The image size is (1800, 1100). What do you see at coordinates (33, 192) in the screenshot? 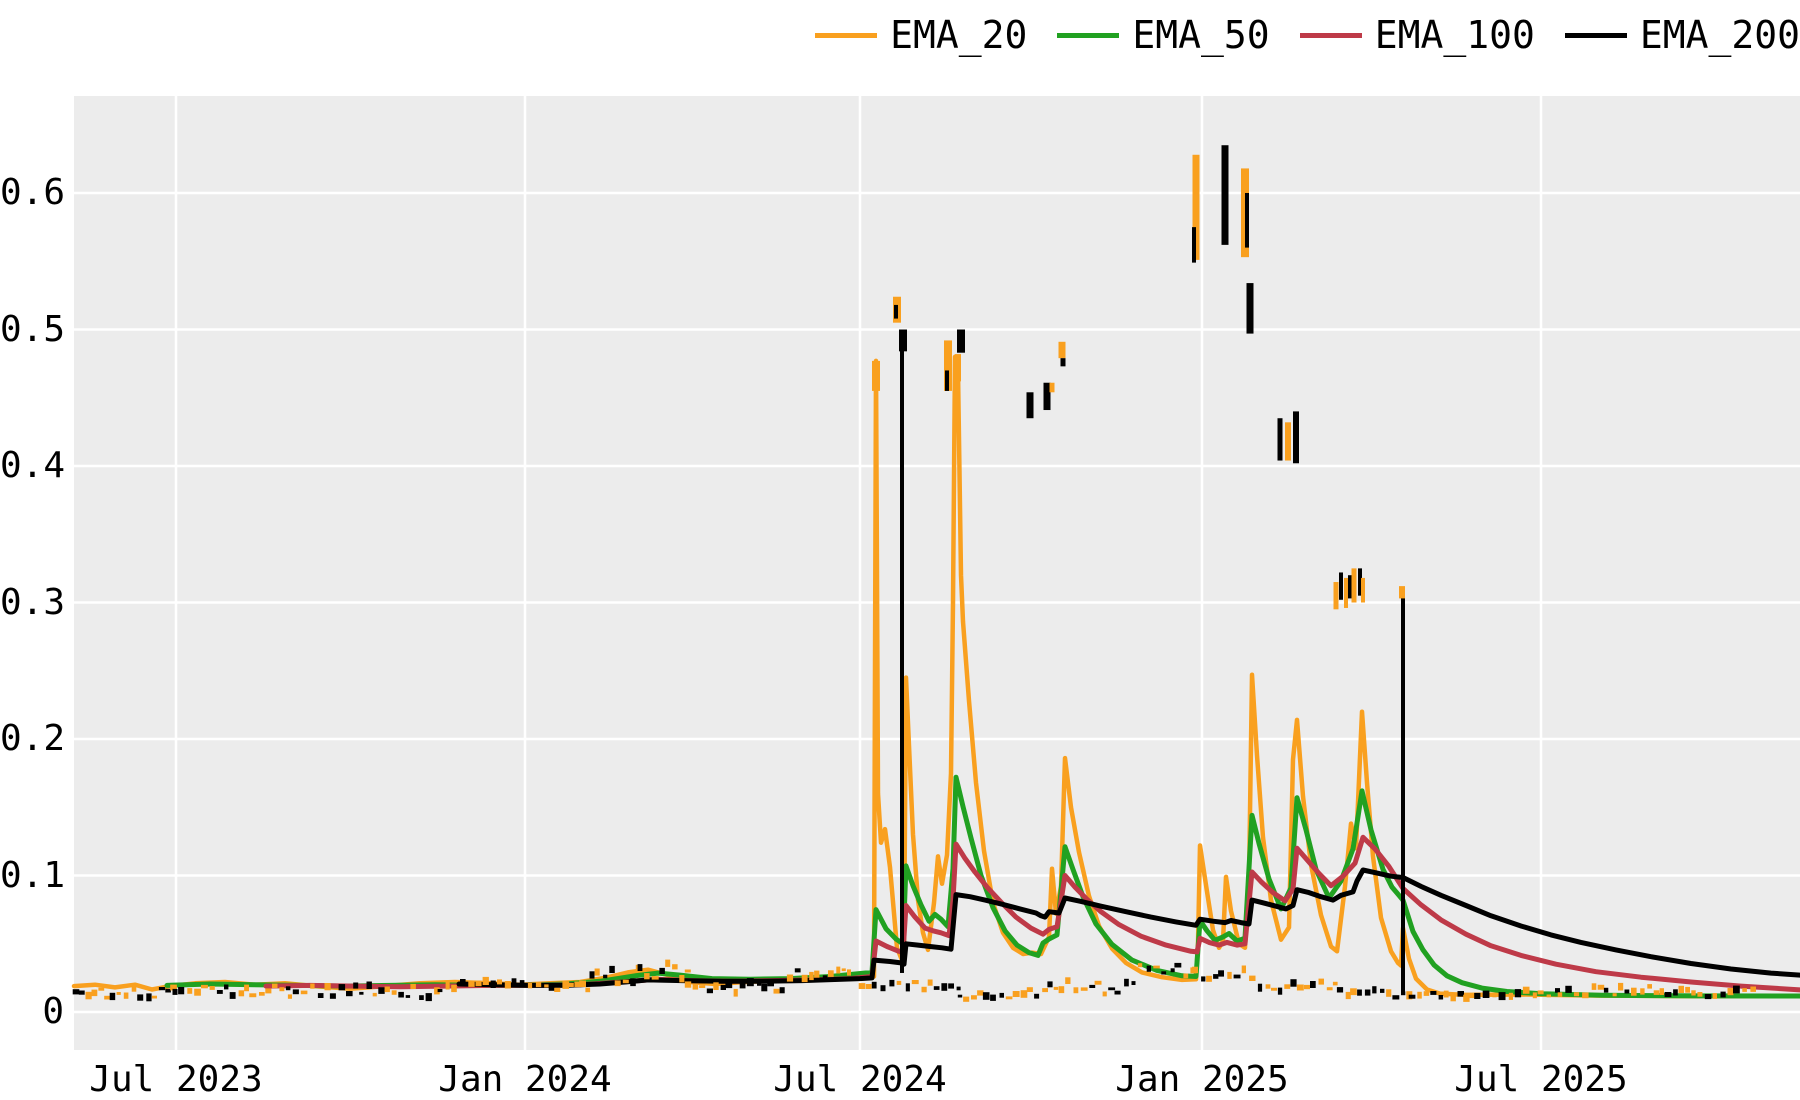
I see `y-tick-label-0-6: 0.6` at bounding box center [33, 192].